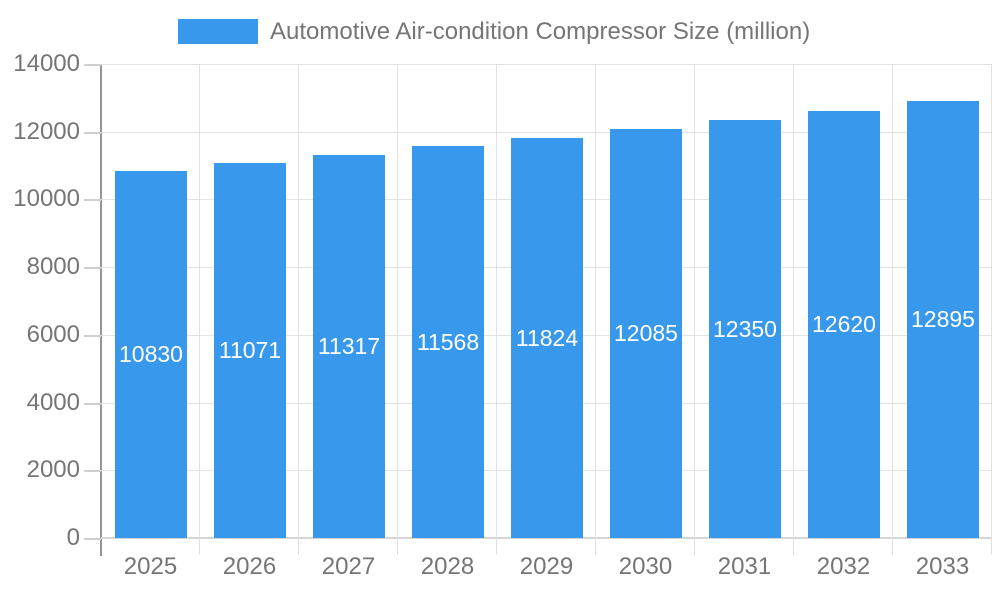 The height and width of the screenshot is (600, 1000). I want to click on bar-2029: 11824, so click(547, 338).